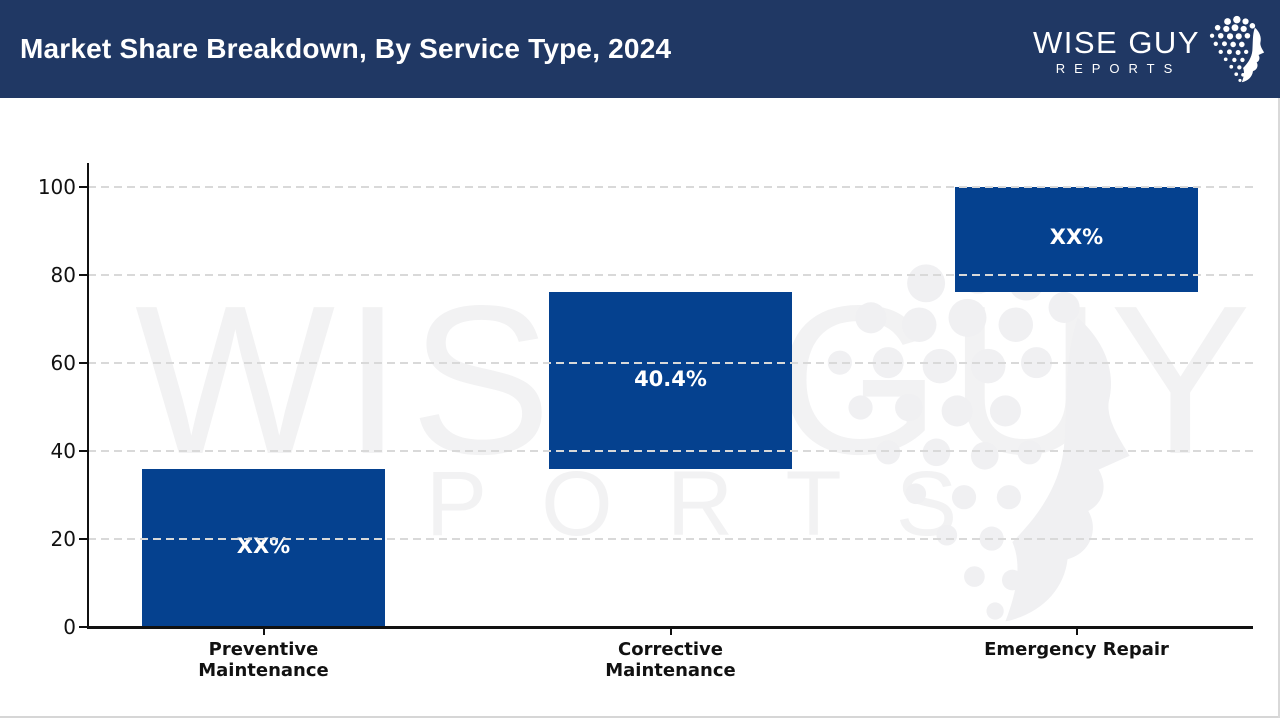 The width and height of the screenshot is (1280, 720). Describe the element at coordinates (63, 451) in the screenshot. I see `y-tick-label: 40` at that location.